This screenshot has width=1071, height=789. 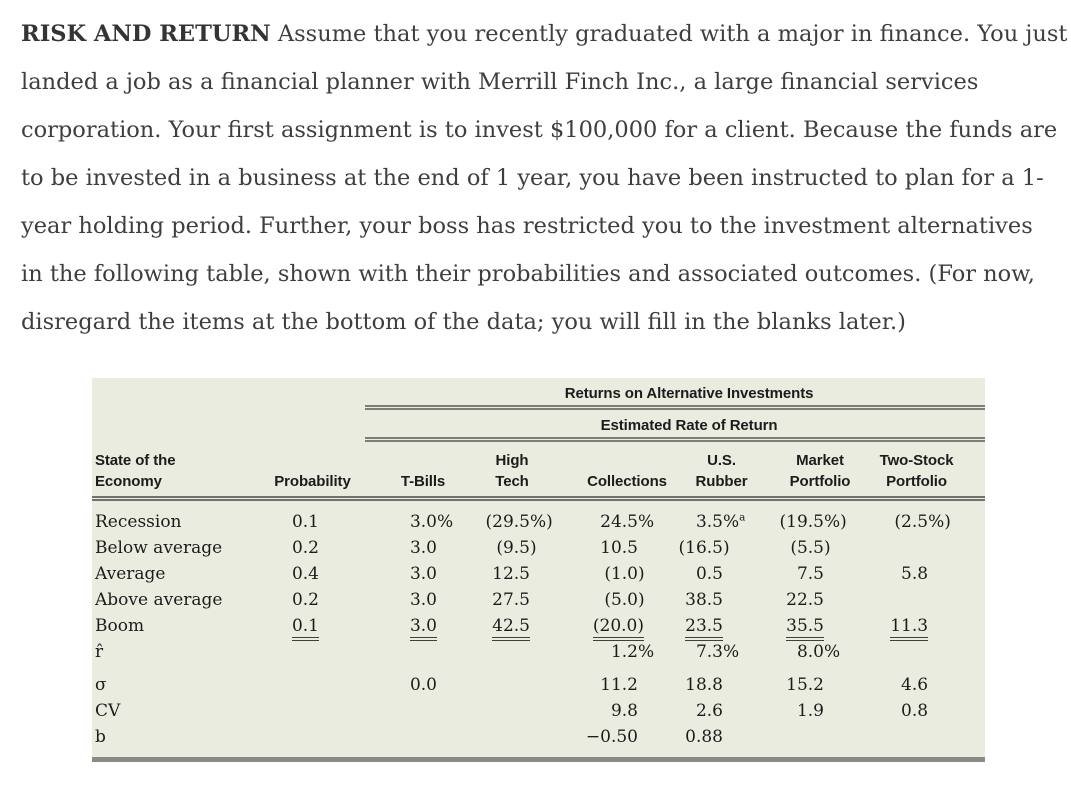 I want to click on table-cell: 22.5, so click(x=805, y=600).